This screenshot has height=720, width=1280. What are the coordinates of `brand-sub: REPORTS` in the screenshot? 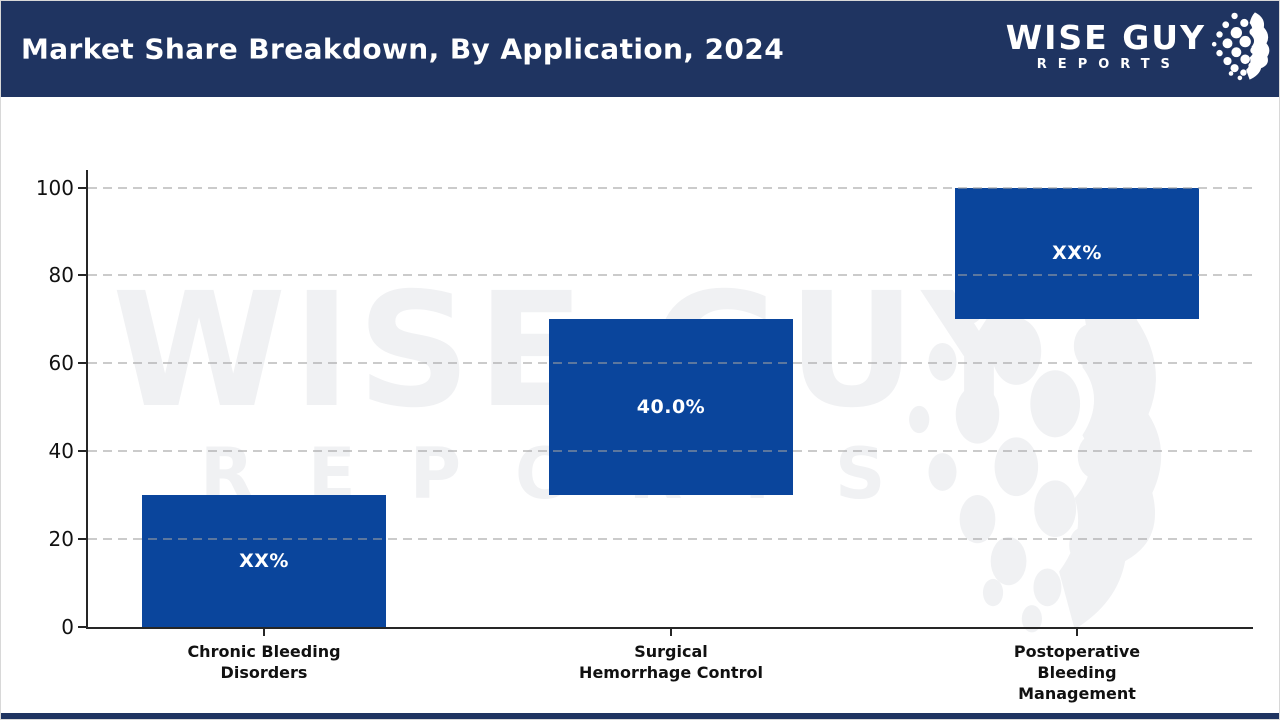 It's located at (1108, 64).